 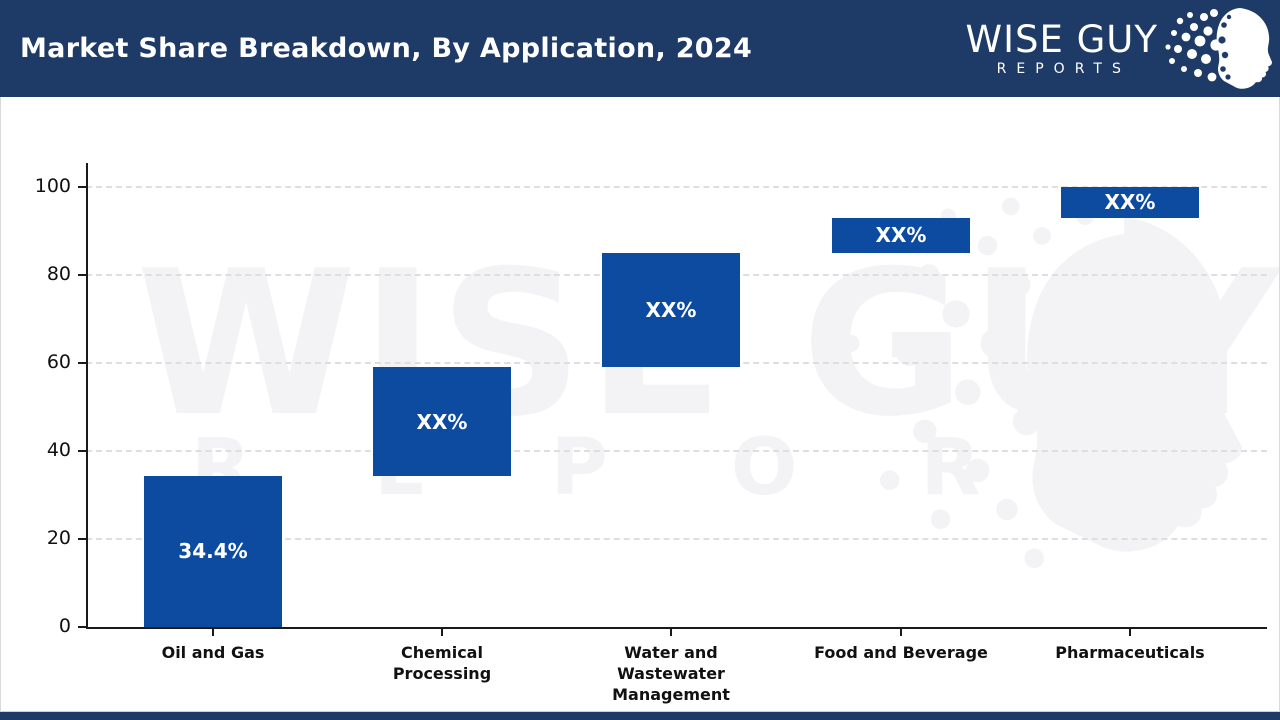 What do you see at coordinates (442, 673) in the screenshot?
I see `x-axis-label-line: Processing` at bounding box center [442, 673].